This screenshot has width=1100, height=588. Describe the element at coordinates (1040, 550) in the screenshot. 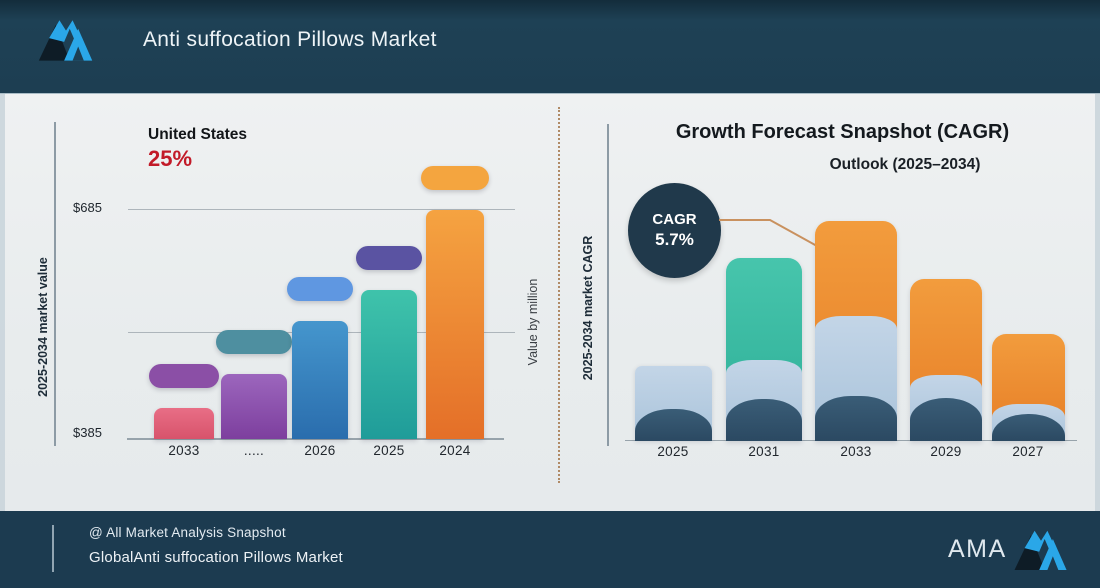

I see `ama-logo-footer-icon` at that location.